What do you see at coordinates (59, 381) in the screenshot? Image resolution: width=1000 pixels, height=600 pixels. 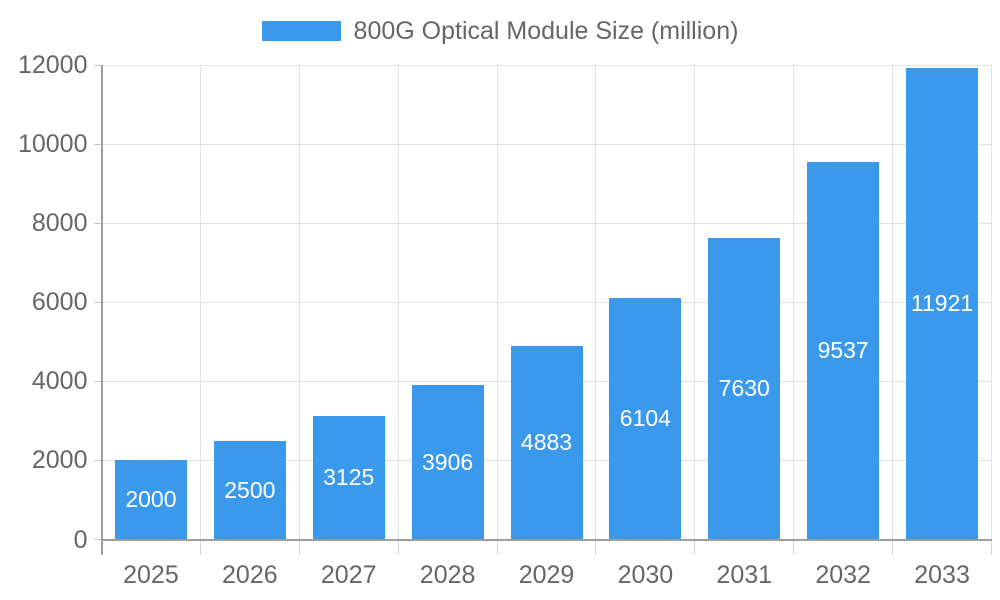 I see `y-axis-label-4000: 4000` at bounding box center [59, 381].